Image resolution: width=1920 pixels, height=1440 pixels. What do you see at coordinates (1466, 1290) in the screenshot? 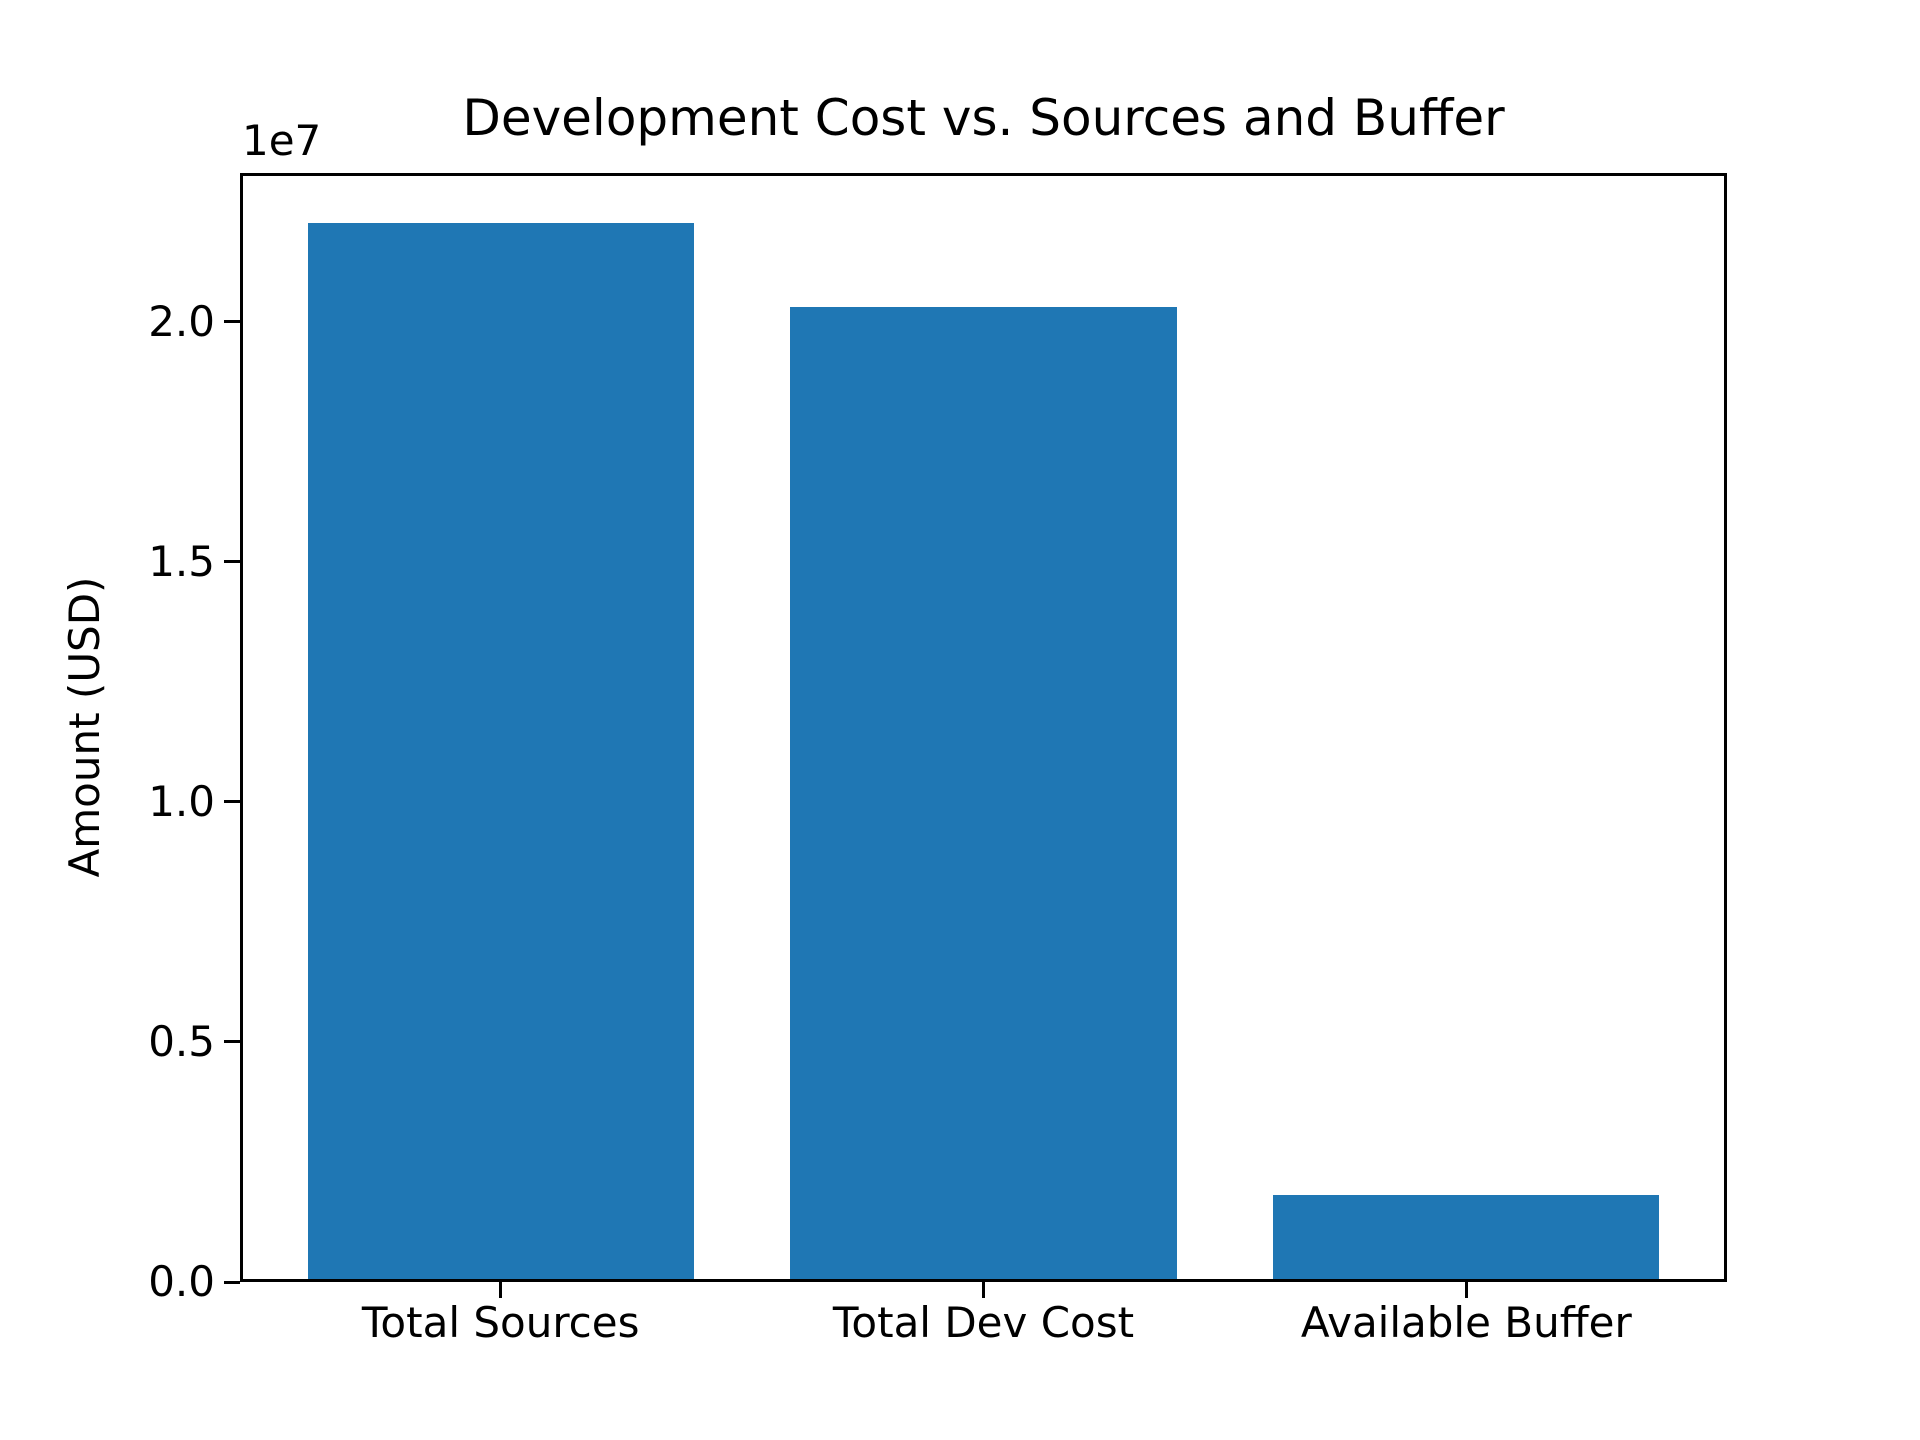
I see `x-tick-mark-available-buffer` at bounding box center [1466, 1290].